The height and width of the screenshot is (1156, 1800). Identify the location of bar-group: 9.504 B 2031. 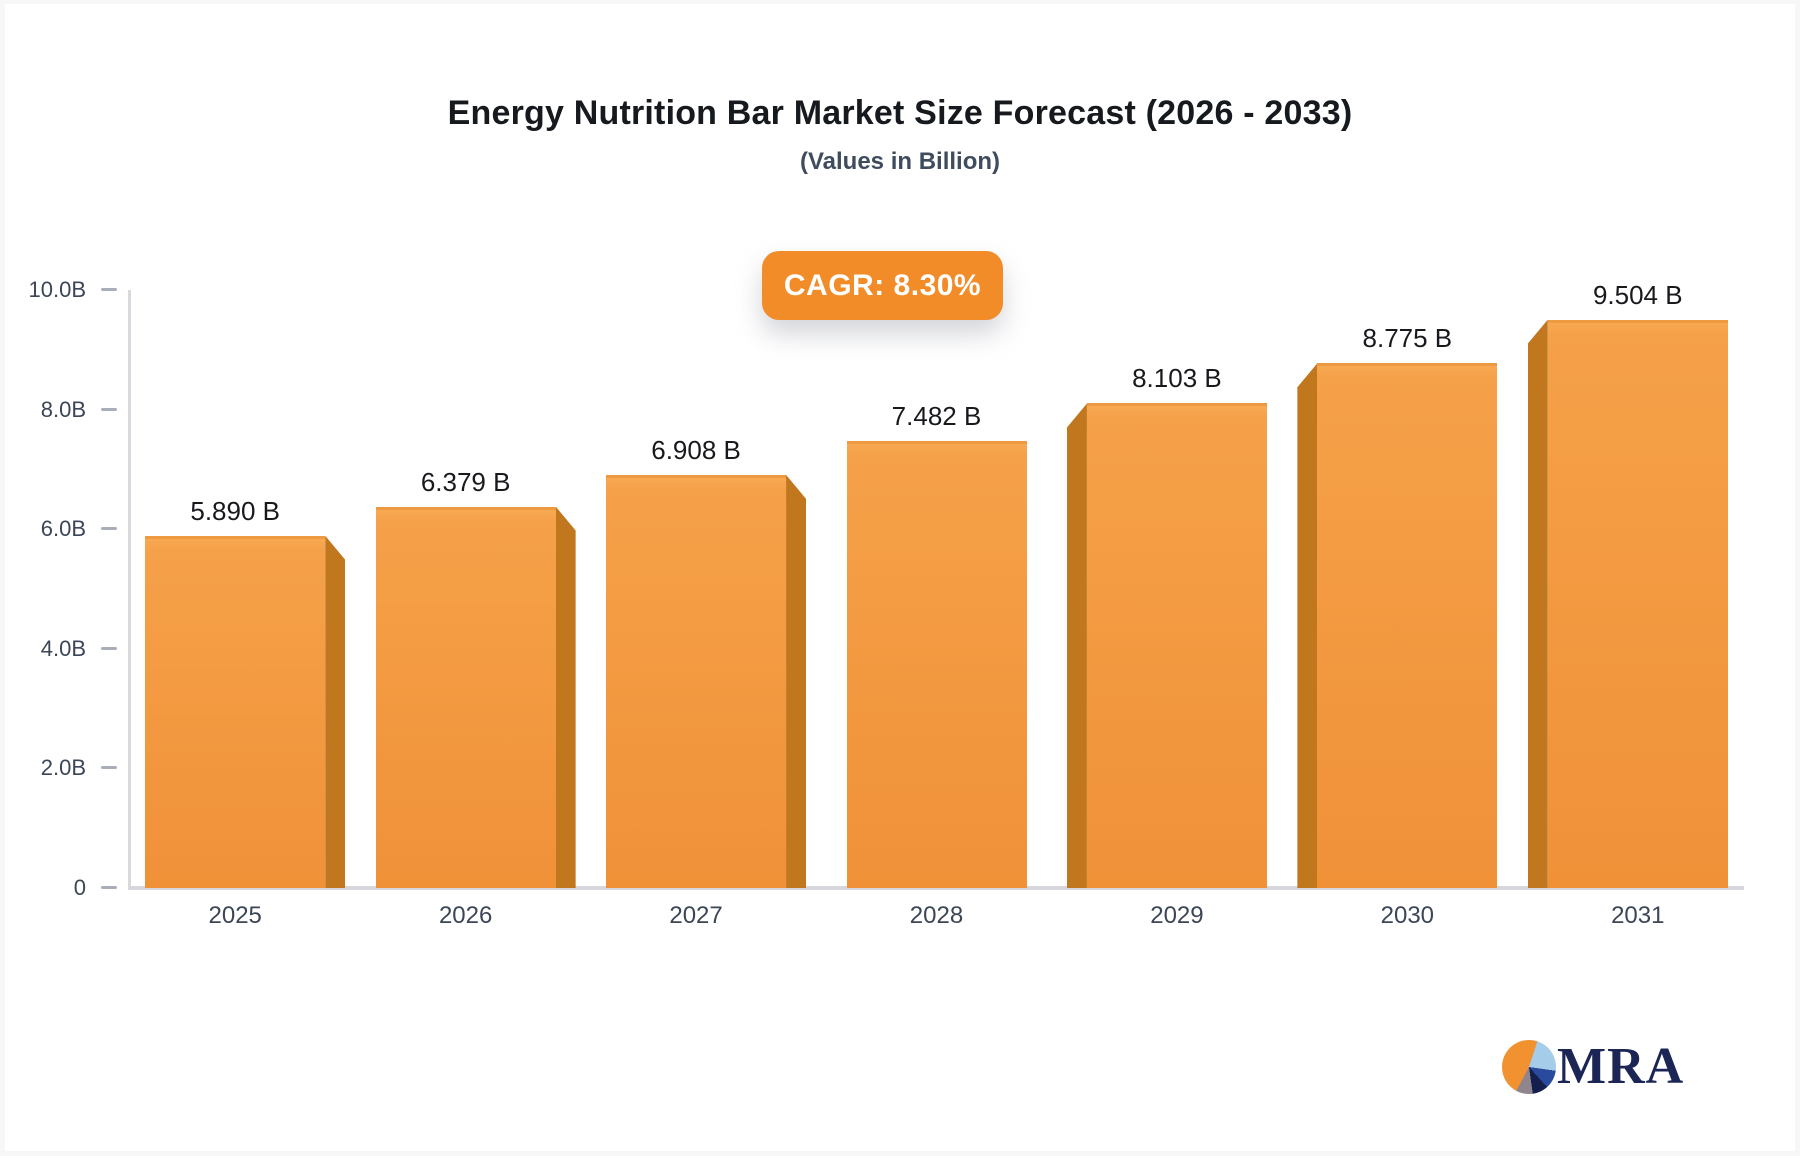
(1627, 604).